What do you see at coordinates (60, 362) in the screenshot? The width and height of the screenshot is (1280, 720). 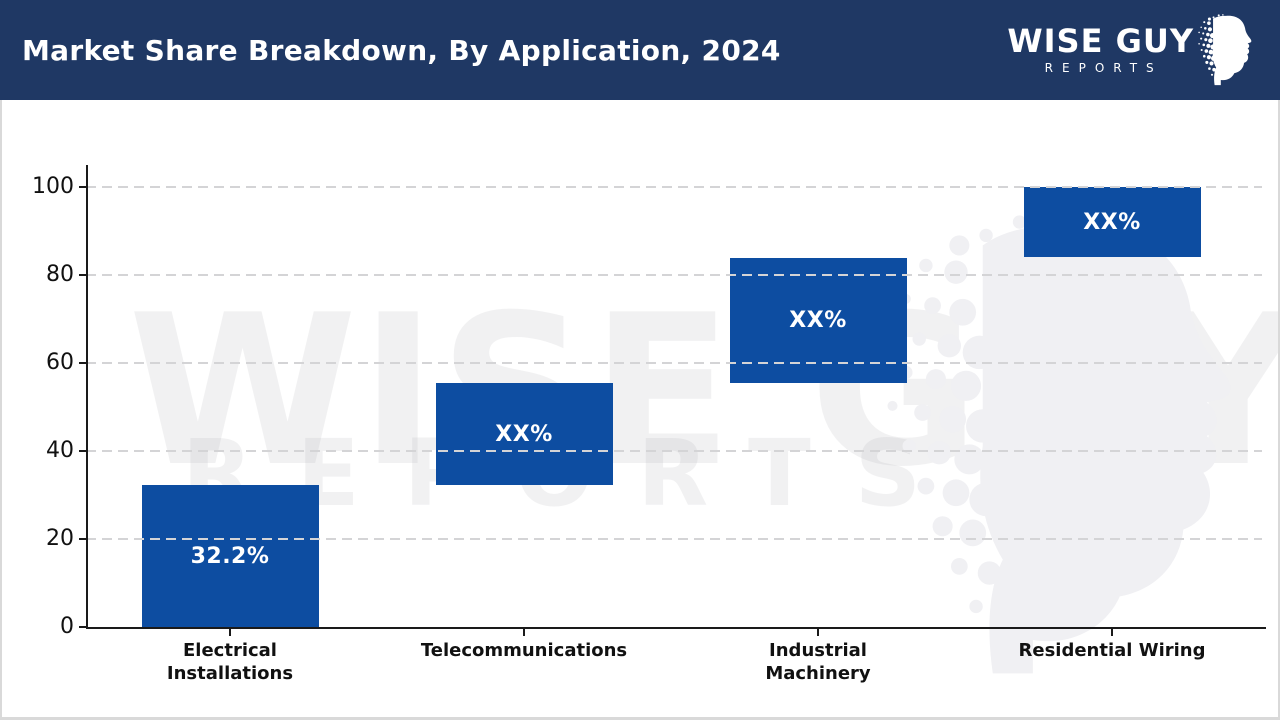 I see `y-tick-label-60: 60` at bounding box center [60, 362].